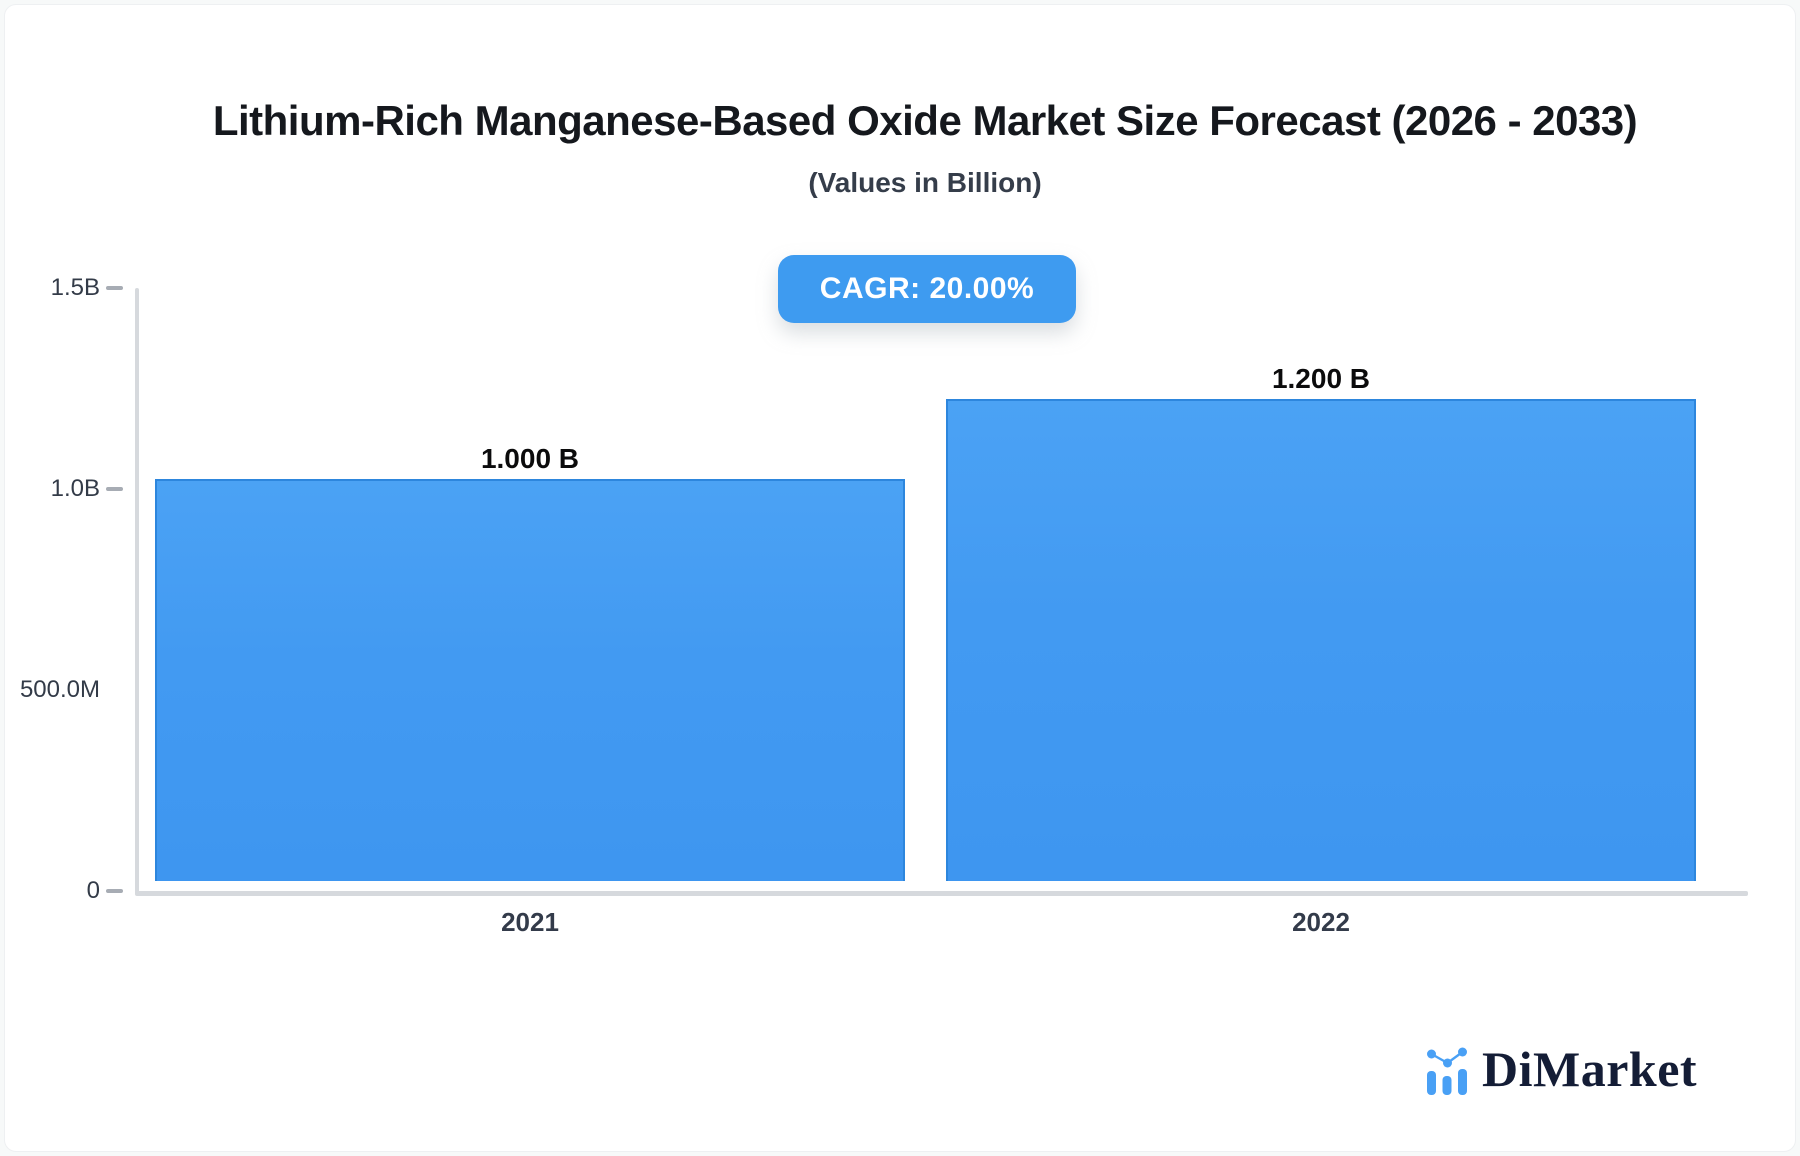 The image size is (1800, 1156). What do you see at coordinates (75, 287) in the screenshot?
I see `y-axis-tick-label: 1.5B` at bounding box center [75, 287].